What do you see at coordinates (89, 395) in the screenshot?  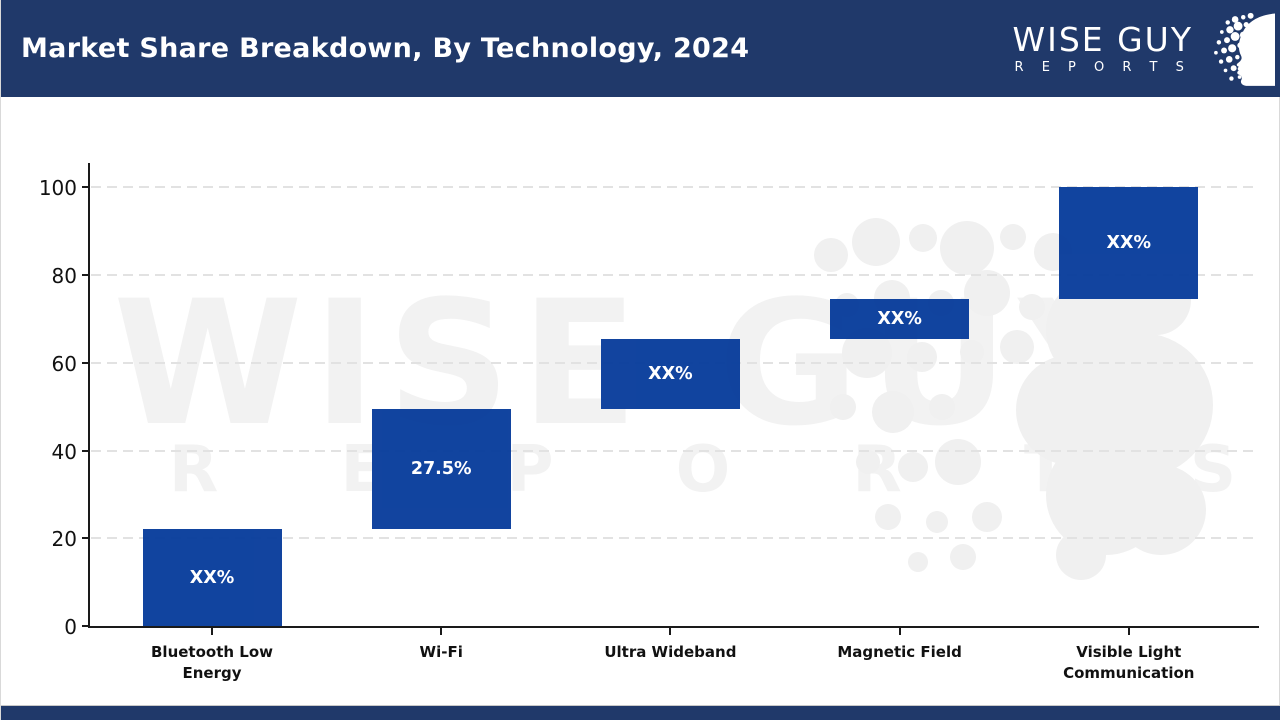 I see `y-axis-line` at bounding box center [89, 395].